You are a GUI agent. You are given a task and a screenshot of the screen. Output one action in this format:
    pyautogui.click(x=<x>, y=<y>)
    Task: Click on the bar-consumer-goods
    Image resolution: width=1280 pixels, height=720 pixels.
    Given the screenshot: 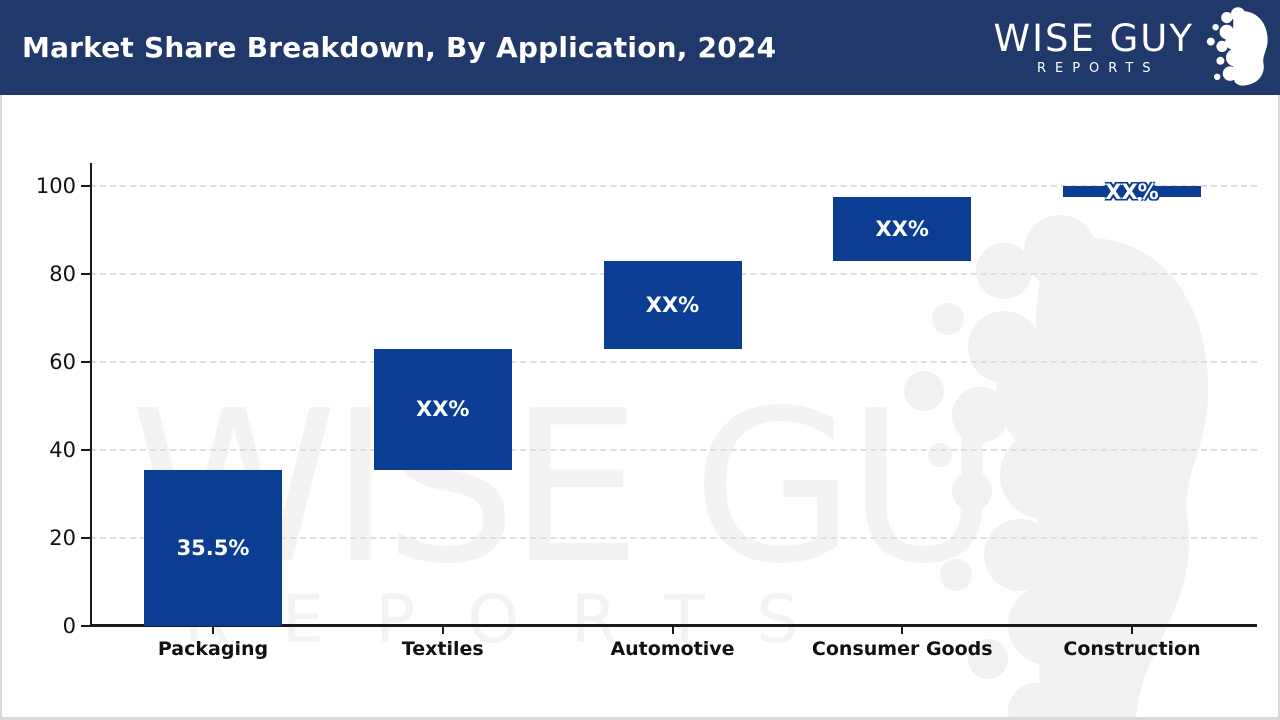 What is the action you would take?
    pyautogui.click(x=902, y=229)
    